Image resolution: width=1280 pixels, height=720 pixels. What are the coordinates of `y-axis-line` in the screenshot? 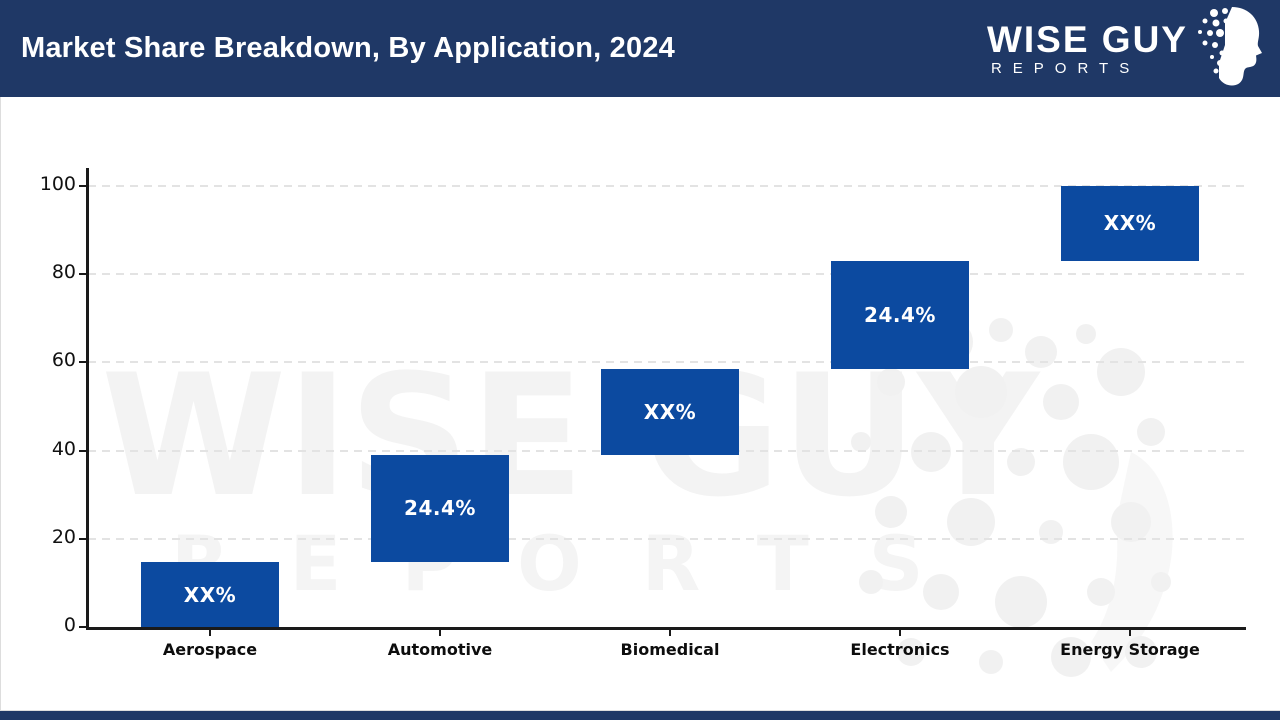 It's located at (87, 398).